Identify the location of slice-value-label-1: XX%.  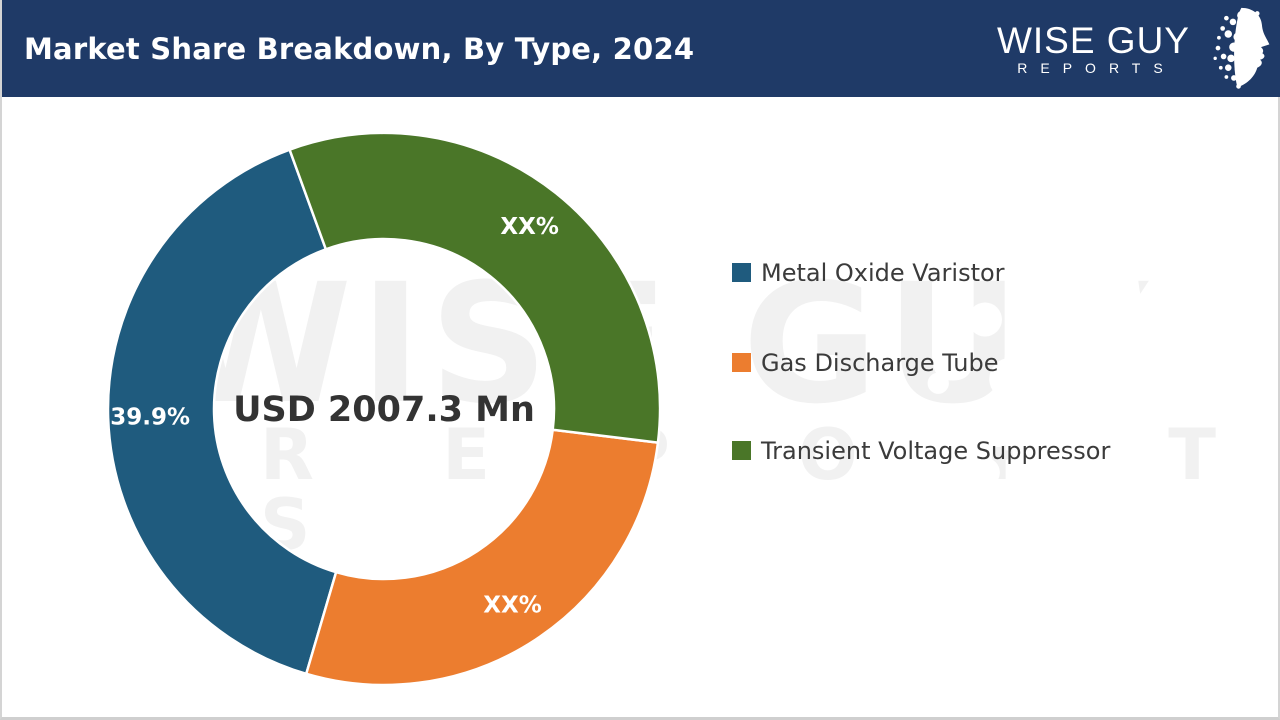
(512, 606).